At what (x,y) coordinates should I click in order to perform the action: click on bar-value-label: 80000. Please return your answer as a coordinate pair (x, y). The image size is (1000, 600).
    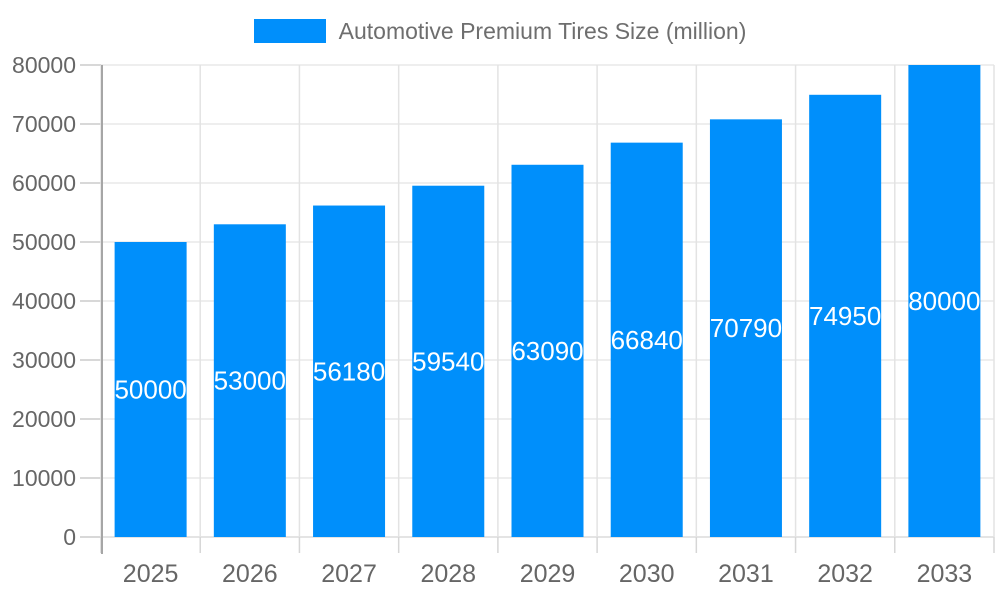
    Looking at the image, I should click on (944, 301).